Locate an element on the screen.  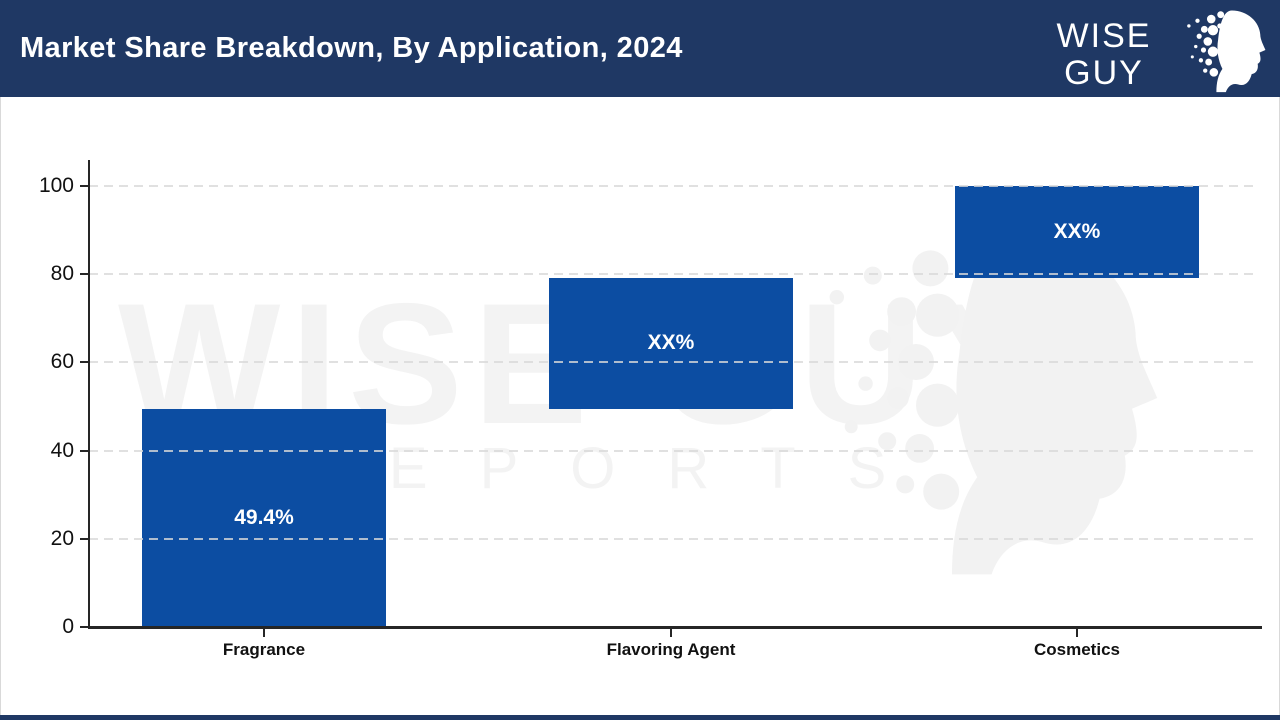
brand-name: WISE GUY is located at coordinates (1104, 55).